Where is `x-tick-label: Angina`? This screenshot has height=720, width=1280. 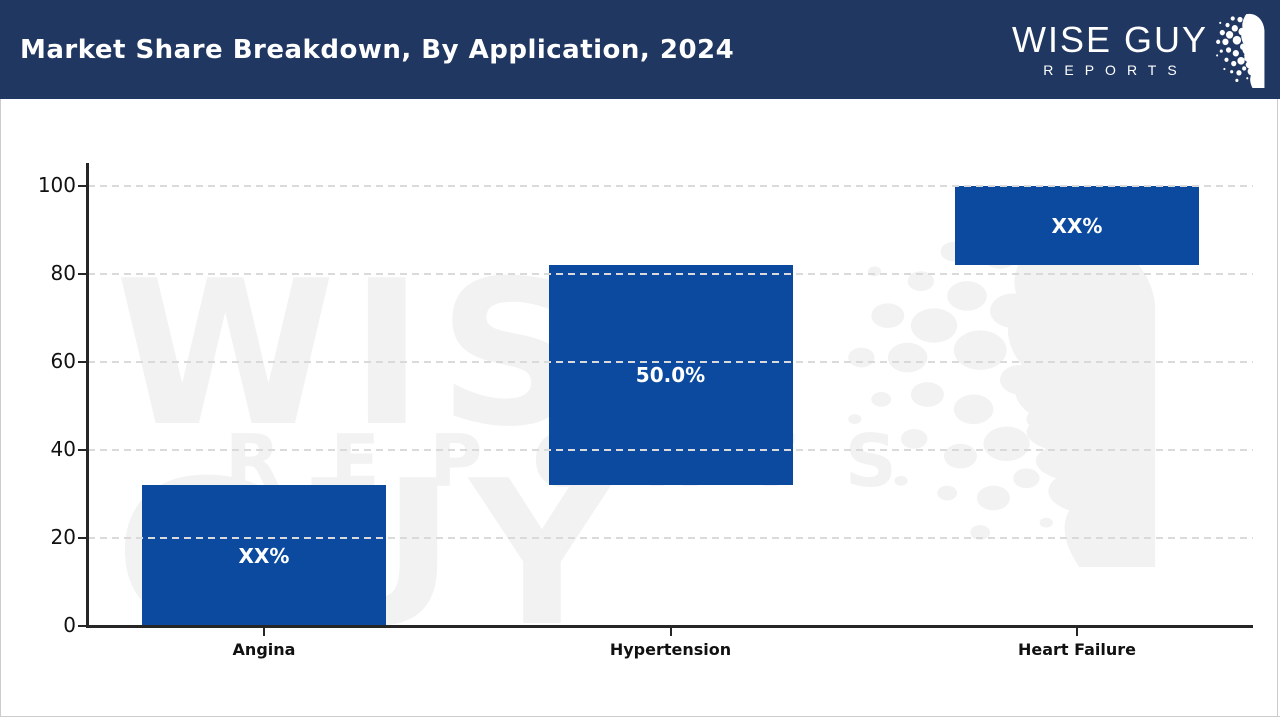 x-tick-label: Angina is located at coordinates (264, 649).